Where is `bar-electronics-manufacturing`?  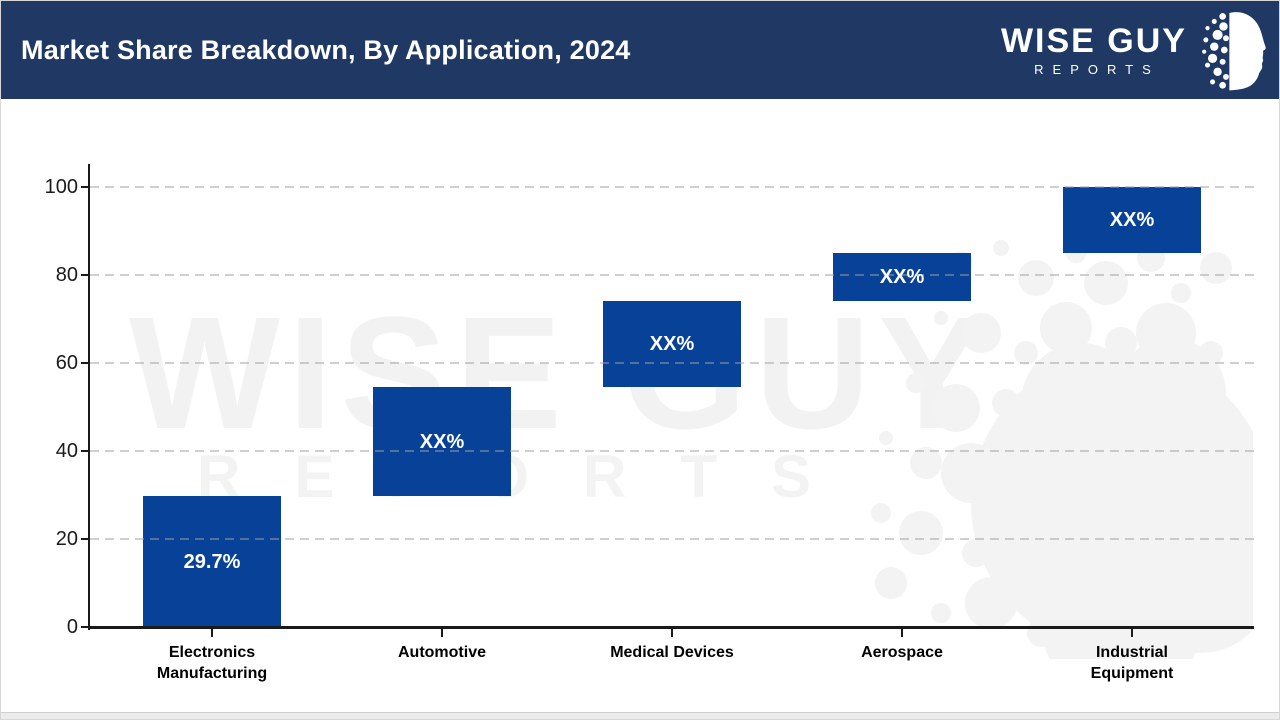 bar-electronics-manufacturing is located at coordinates (212, 561).